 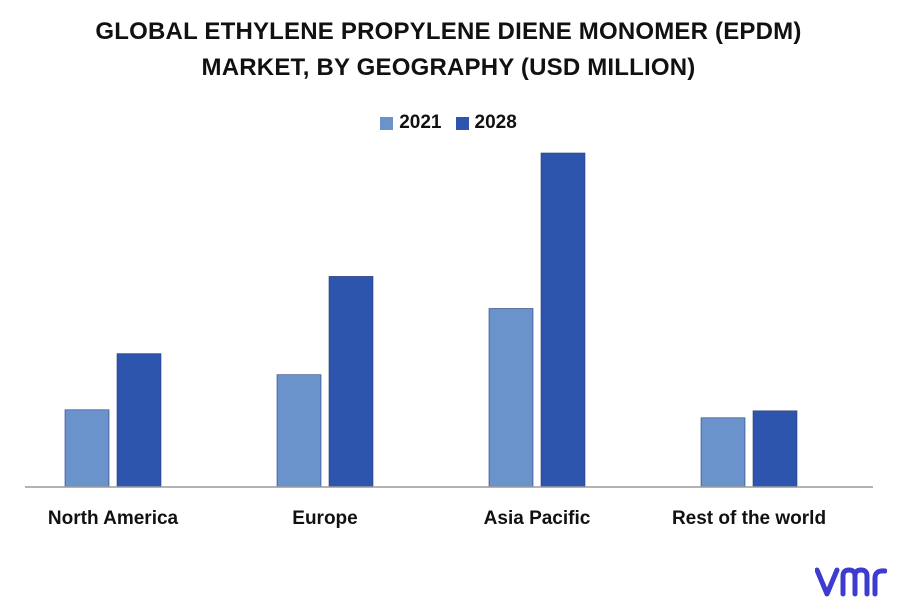 What do you see at coordinates (495, 122) in the screenshot?
I see `legend-label-2028: 2028` at bounding box center [495, 122].